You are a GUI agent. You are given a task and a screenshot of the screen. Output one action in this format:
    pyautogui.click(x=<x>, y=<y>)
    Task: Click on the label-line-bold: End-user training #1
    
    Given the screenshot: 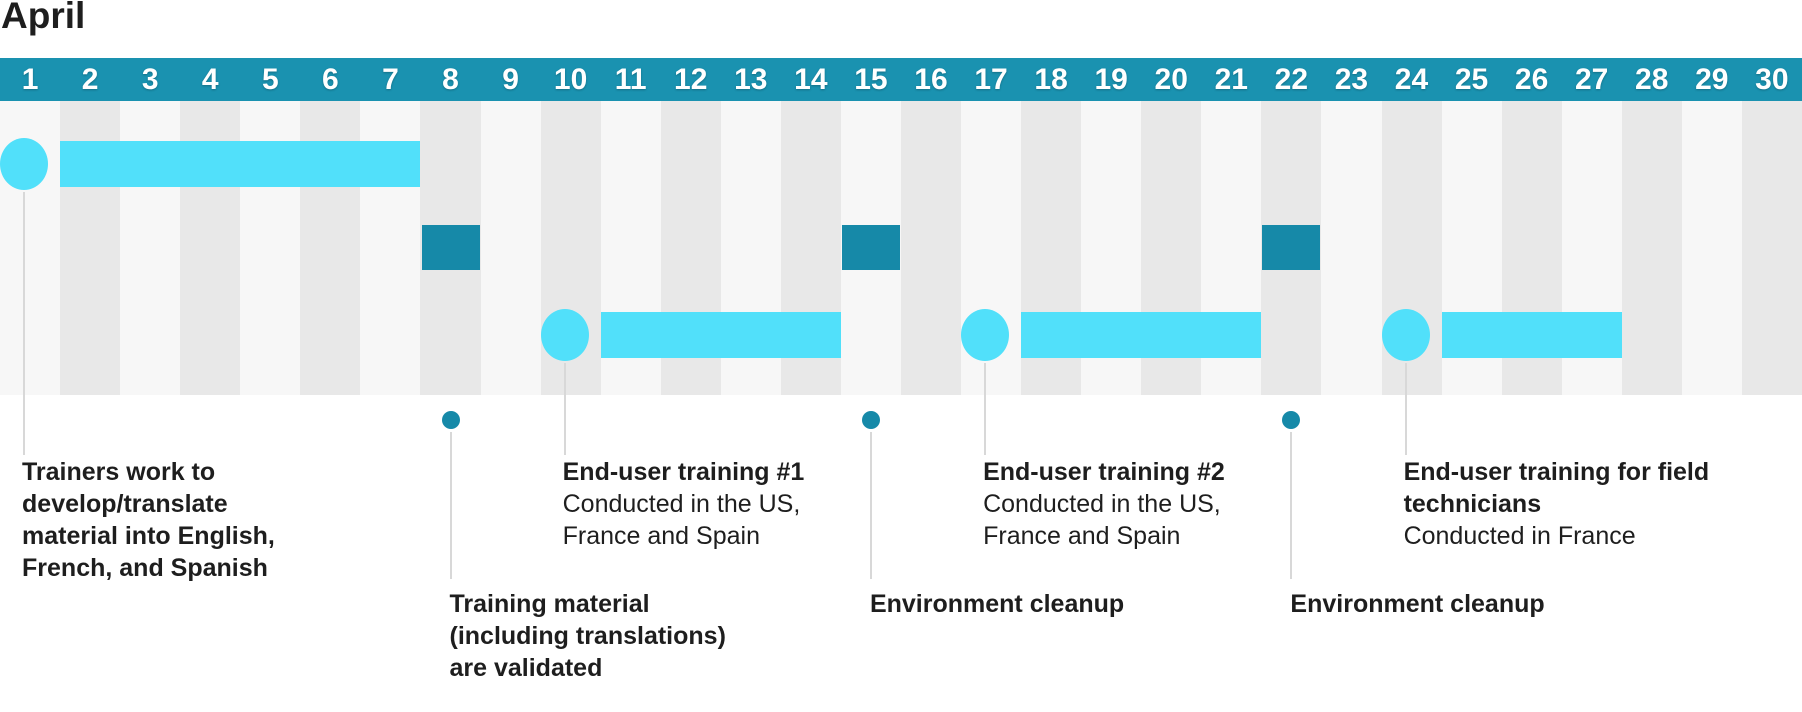 What is the action you would take?
    pyautogui.click(x=683, y=472)
    